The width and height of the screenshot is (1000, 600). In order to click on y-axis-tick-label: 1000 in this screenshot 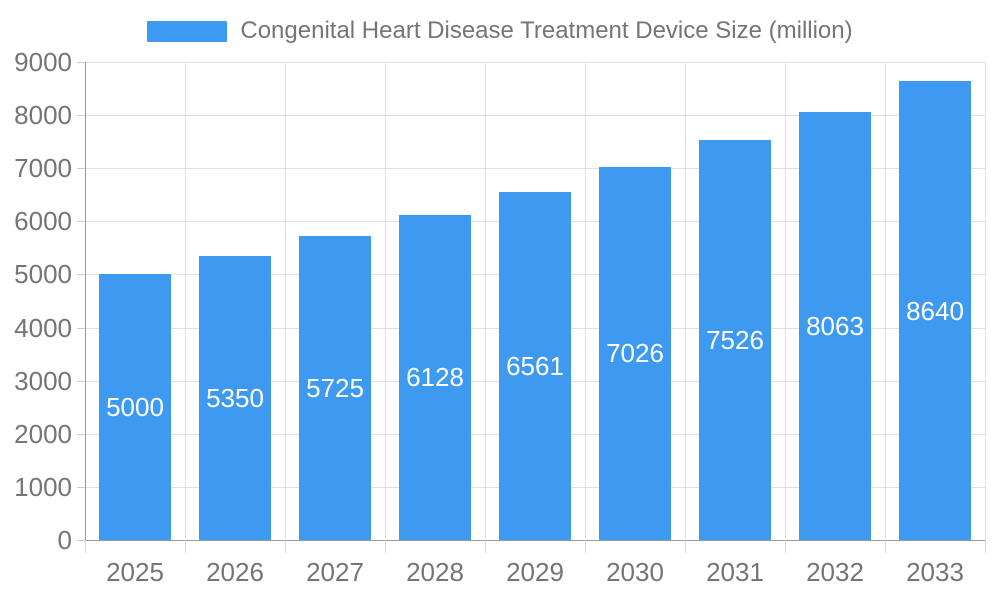, I will do `click(43, 486)`.